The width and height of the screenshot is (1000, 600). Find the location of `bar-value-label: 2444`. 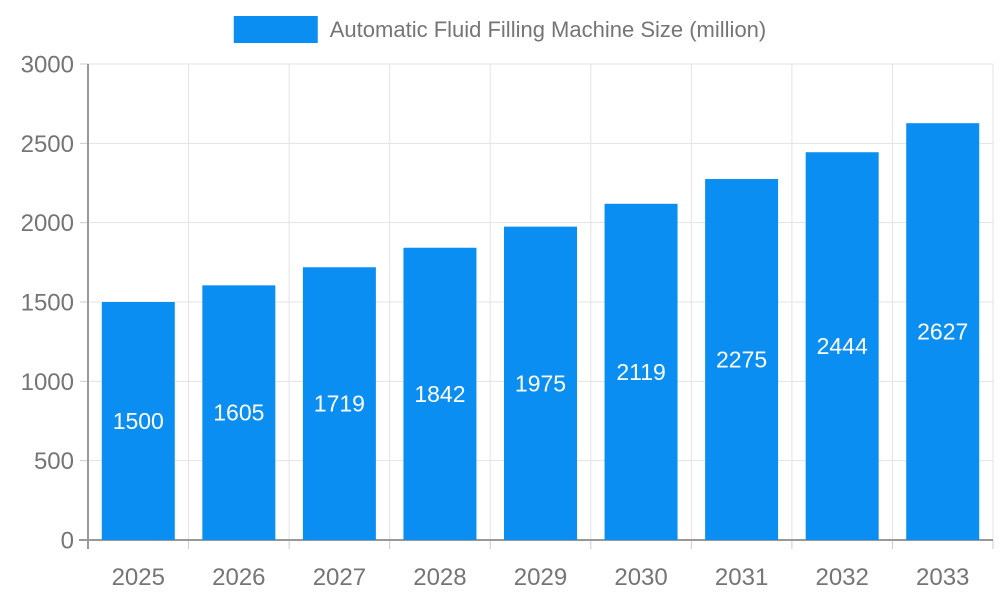

bar-value-label: 2444 is located at coordinates (842, 346).